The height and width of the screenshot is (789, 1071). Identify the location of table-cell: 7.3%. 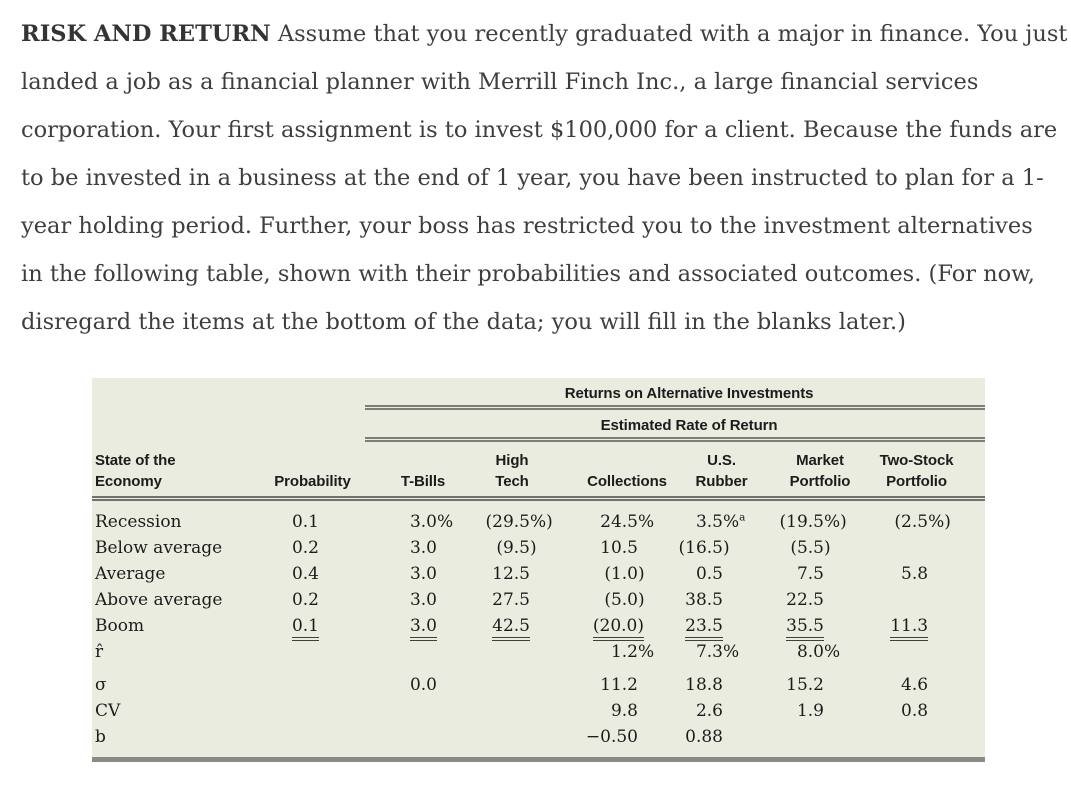
(717, 652).